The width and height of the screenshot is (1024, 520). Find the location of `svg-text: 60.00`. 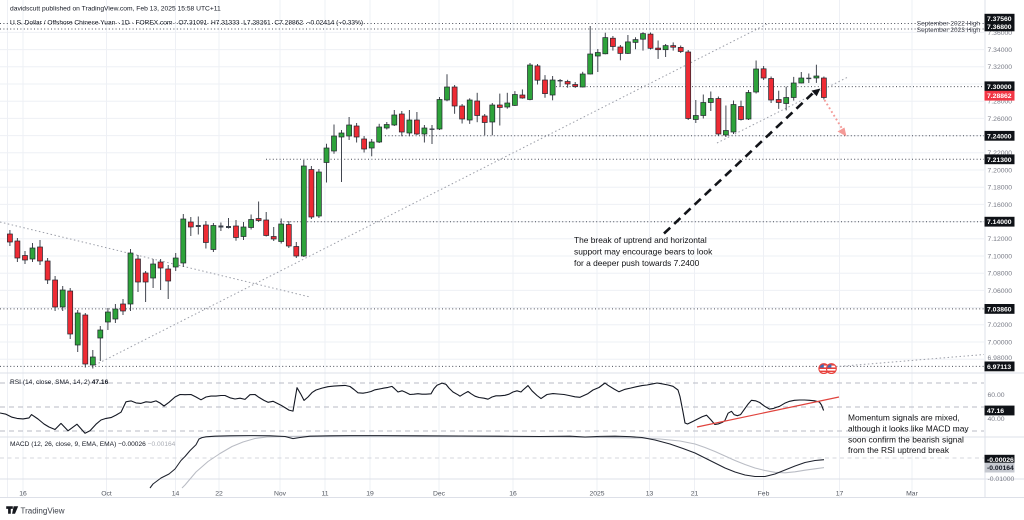

svg-text: 60.00 is located at coordinates (996, 395).